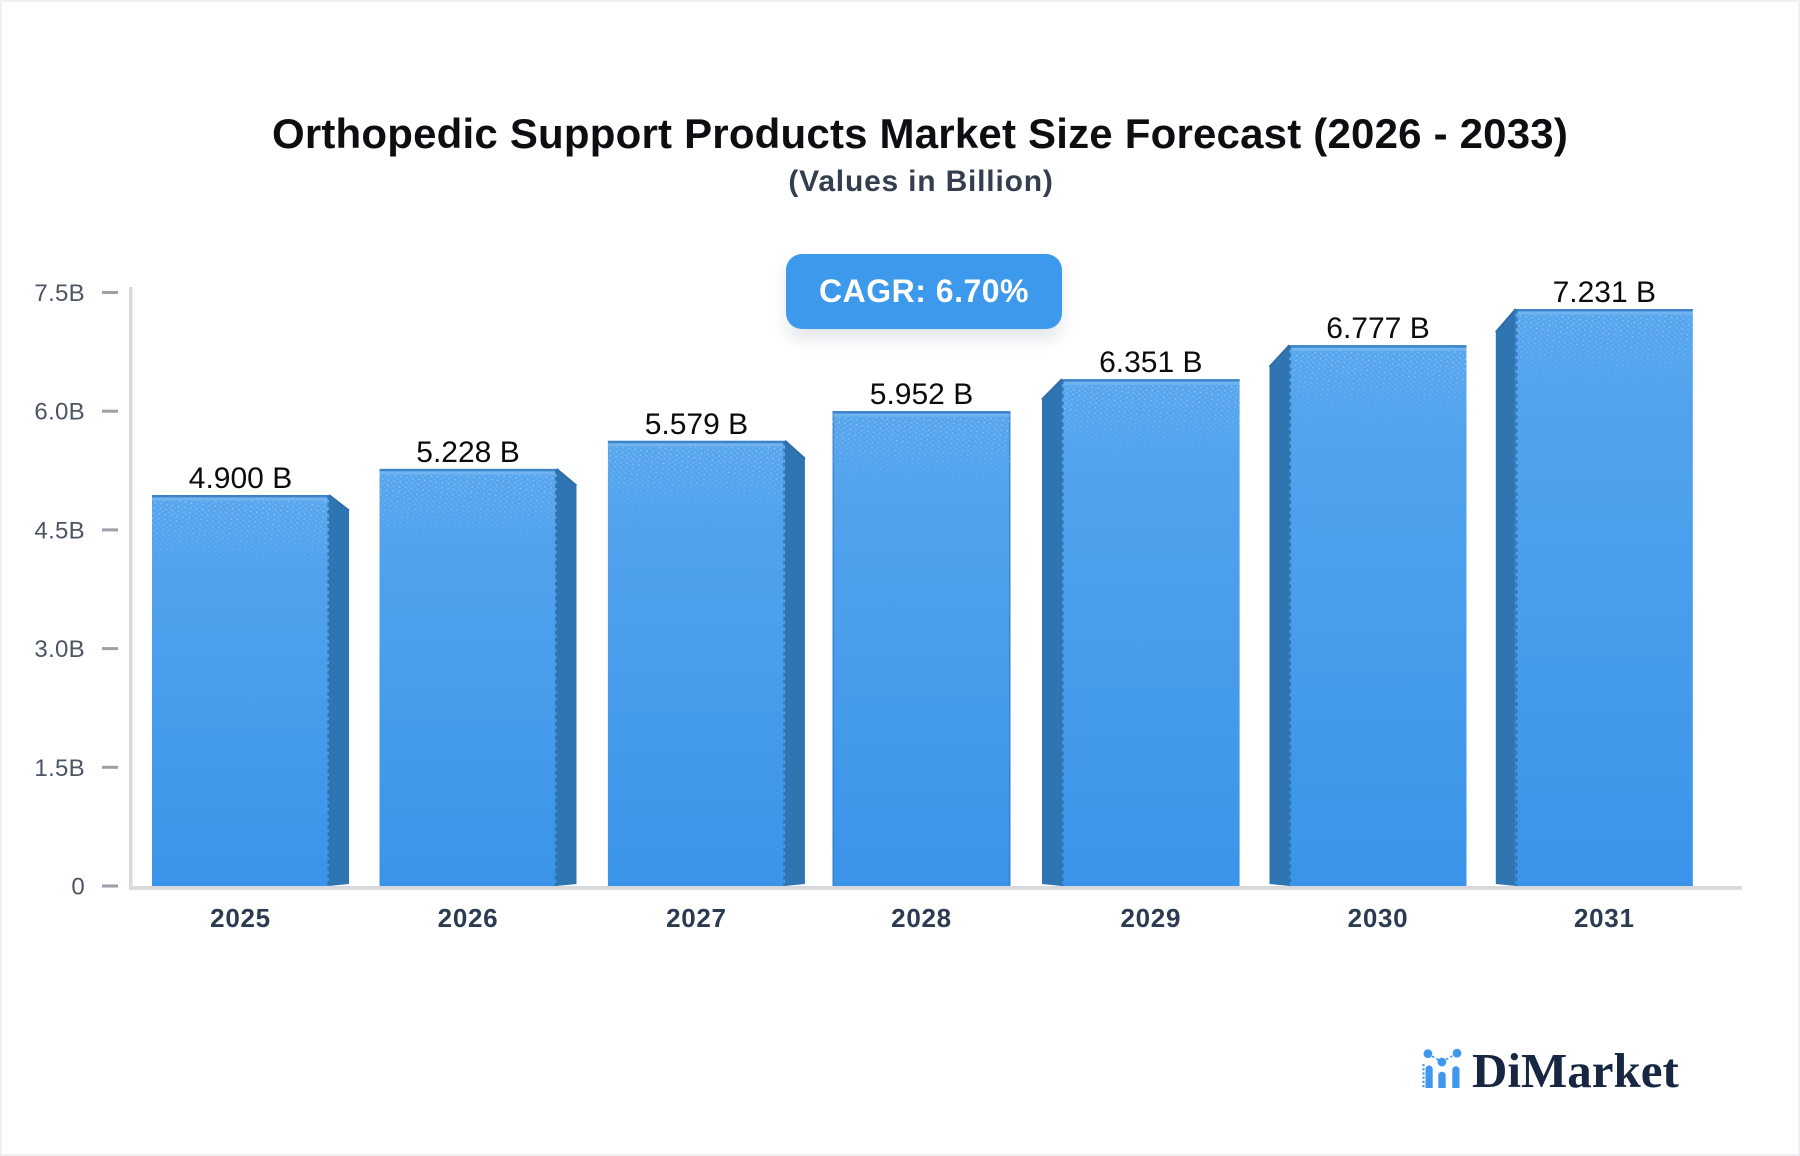 This screenshot has width=1800, height=1156. Describe the element at coordinates (1604, 918) in the screenshot. I see `svg-text: 2031` at that location.